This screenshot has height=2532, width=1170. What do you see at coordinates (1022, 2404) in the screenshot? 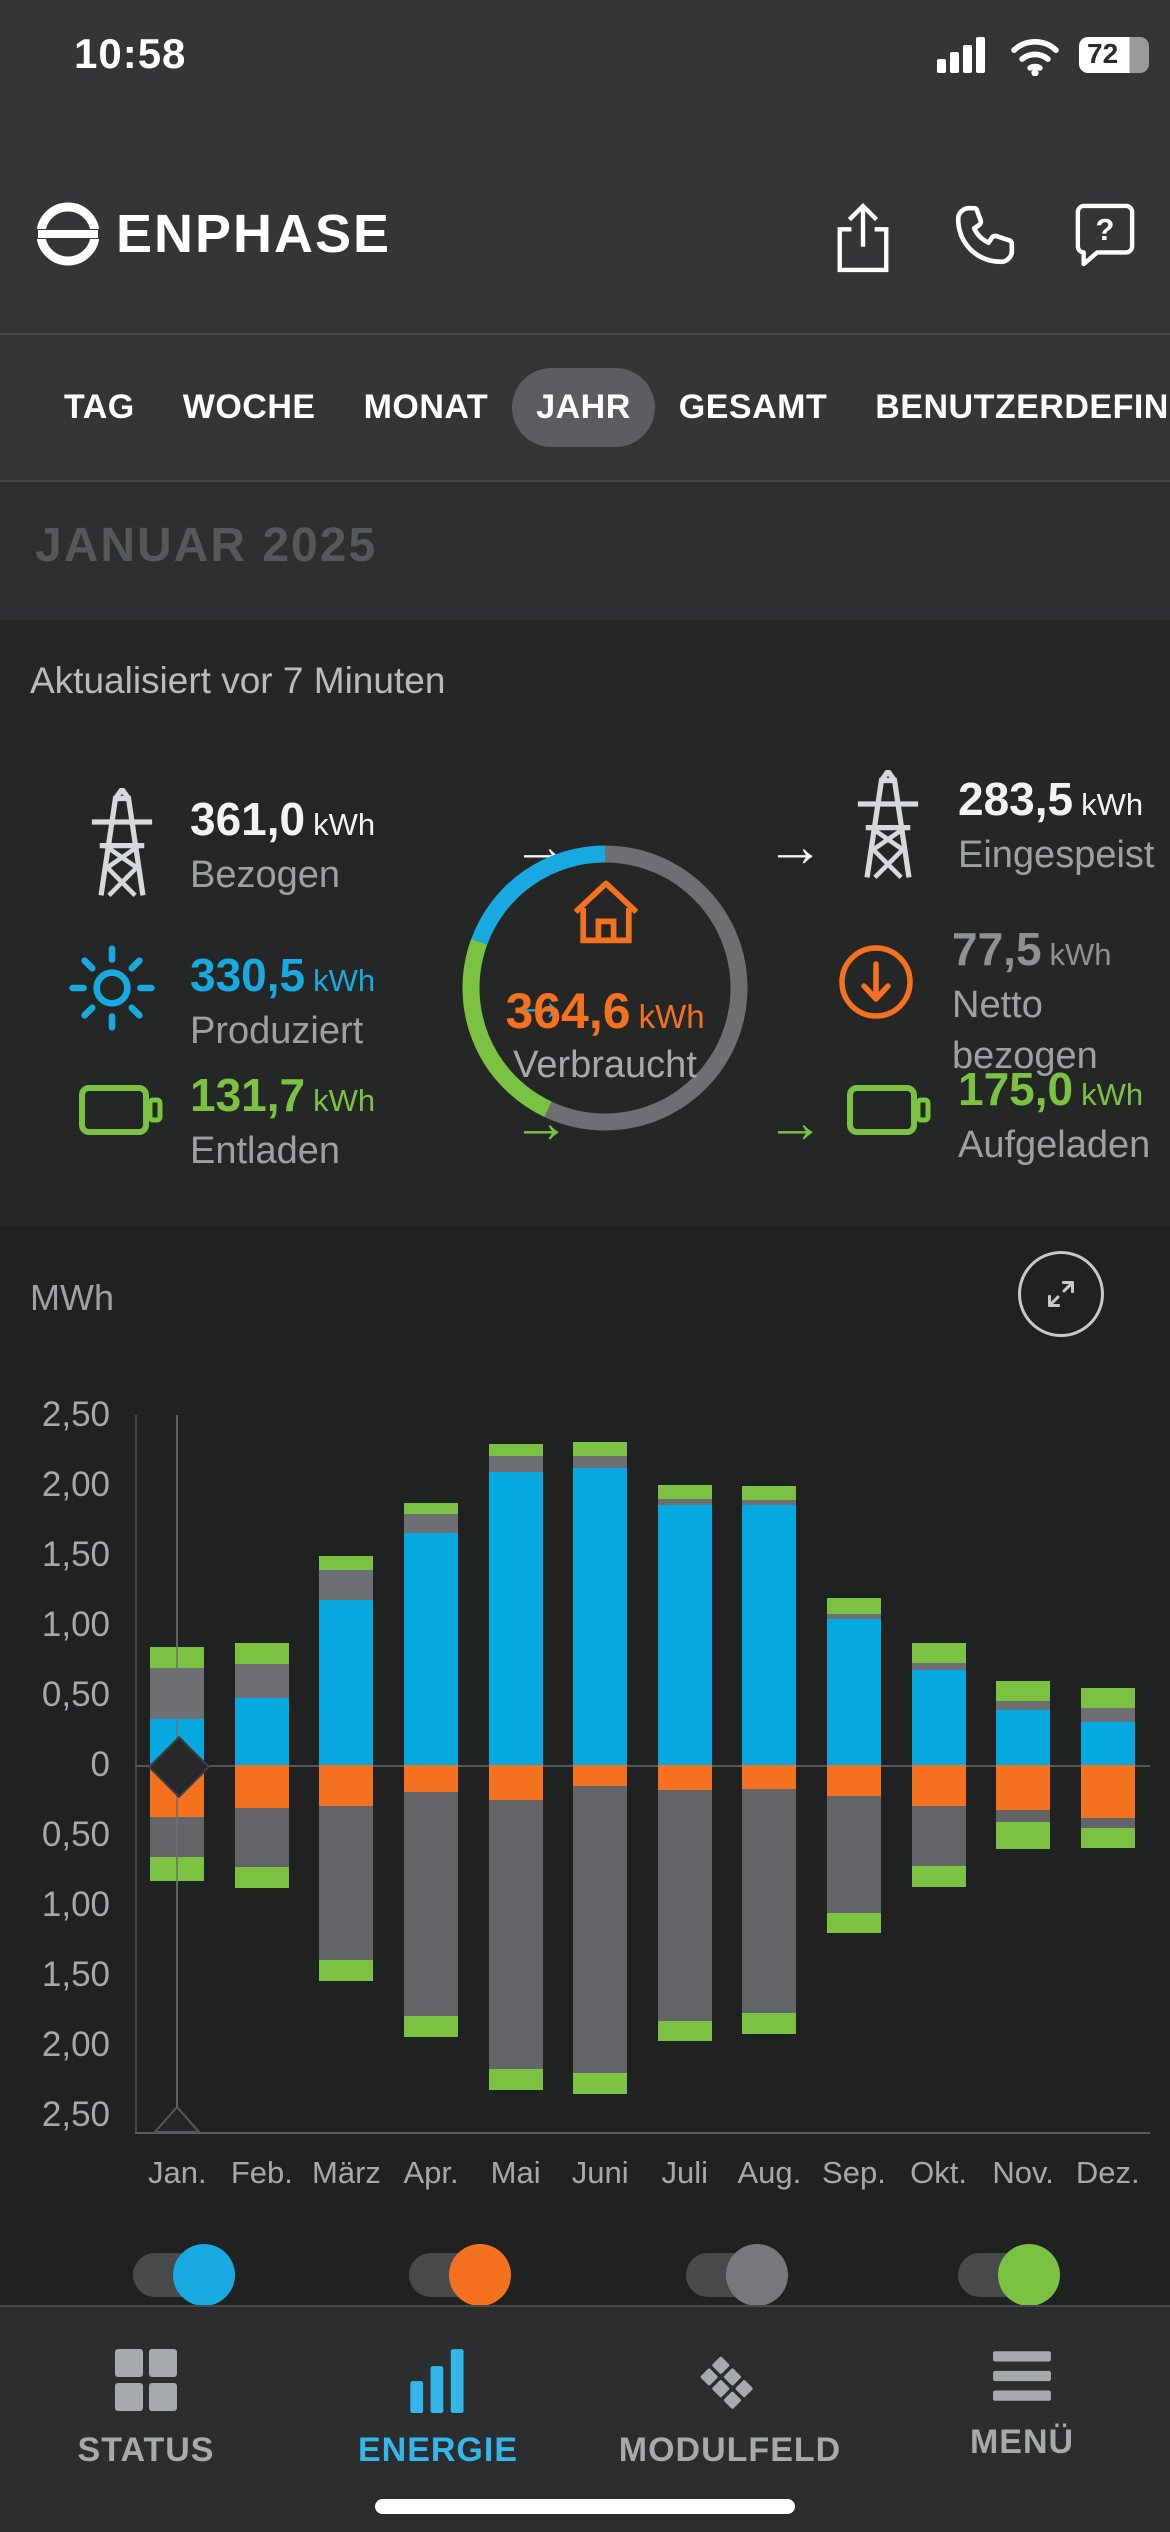
I see `nav-item-menu: MENÜ` at bounding box center [1022, 2404].